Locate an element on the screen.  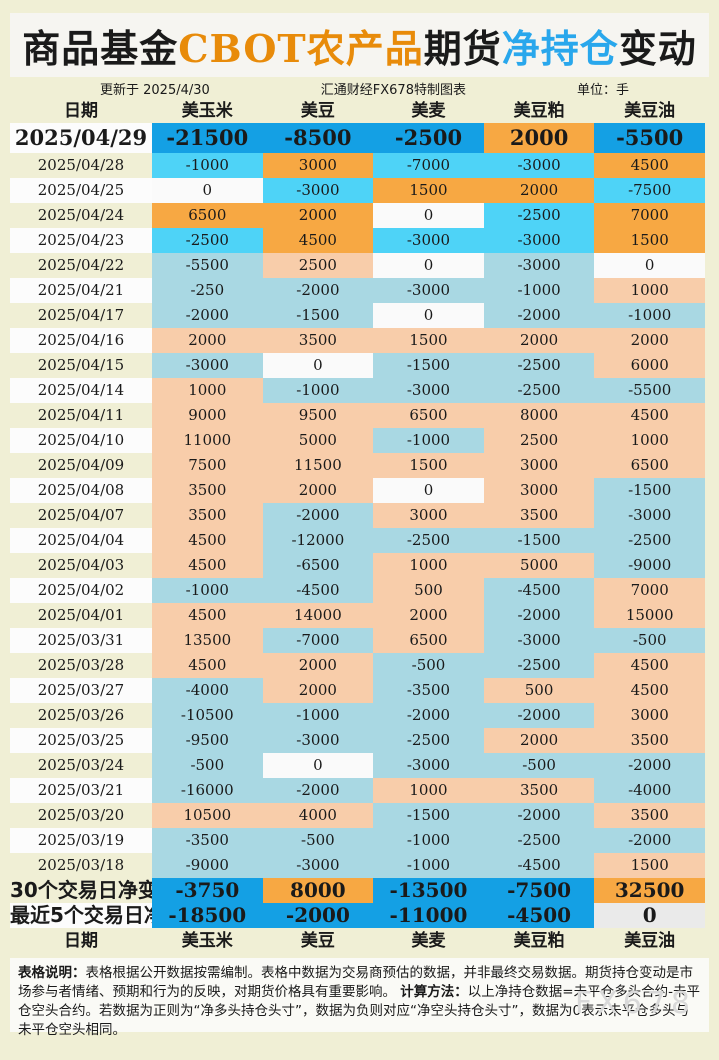
value-cell: -7500 is located at coordinates (649, 190).